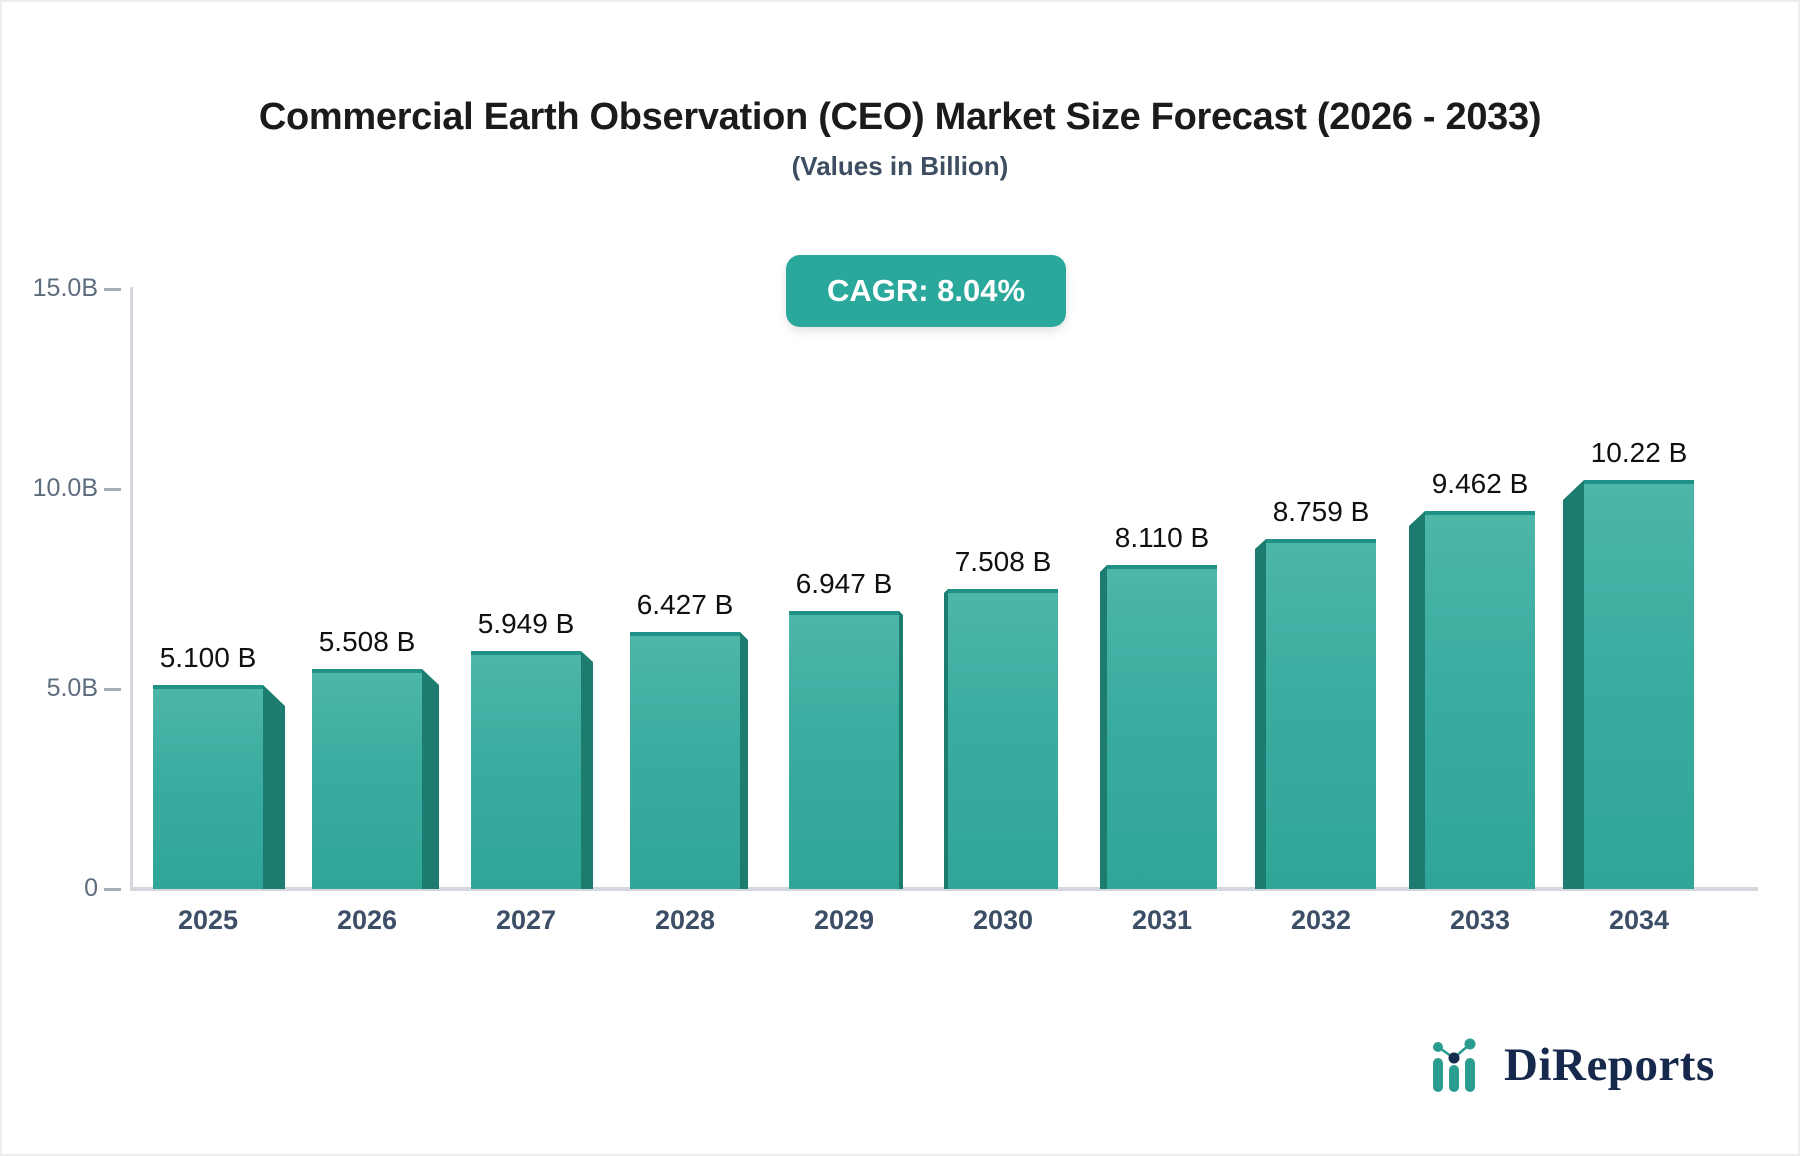 Image resolution: width=1800 pixels, height=1156 pixels. I want to click on y-tick-label: 10.0B, so click(65, 488).